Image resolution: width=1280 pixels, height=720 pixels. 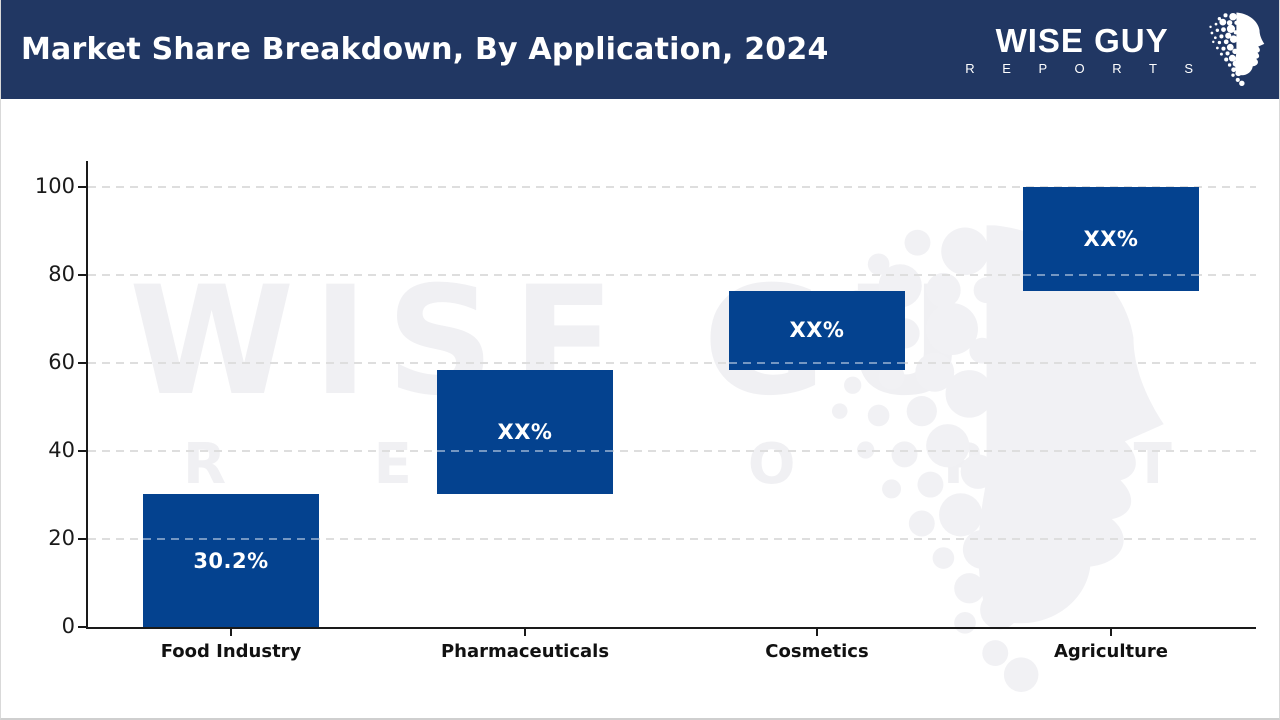 I want to click on y-axis-tick-label: 20, so click(x=61, y=538).